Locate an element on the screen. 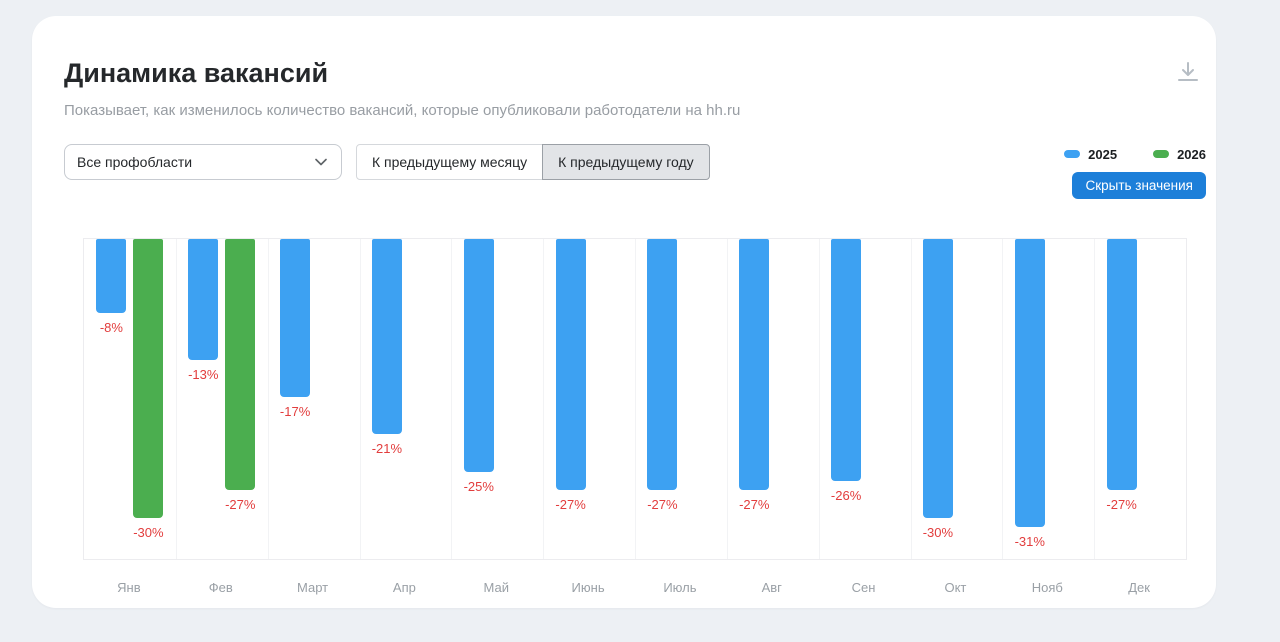 The image size is (1280, 642). profarea-select-value: Все профобласти is located at coordinates (135, 162).